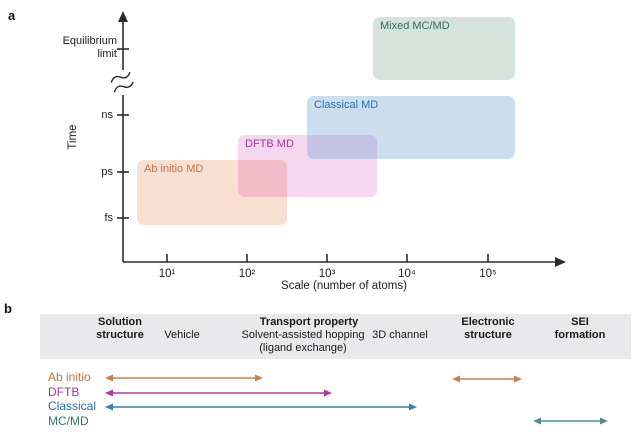  I want to click on x-tick-label: 10¹, so click(167, 274).